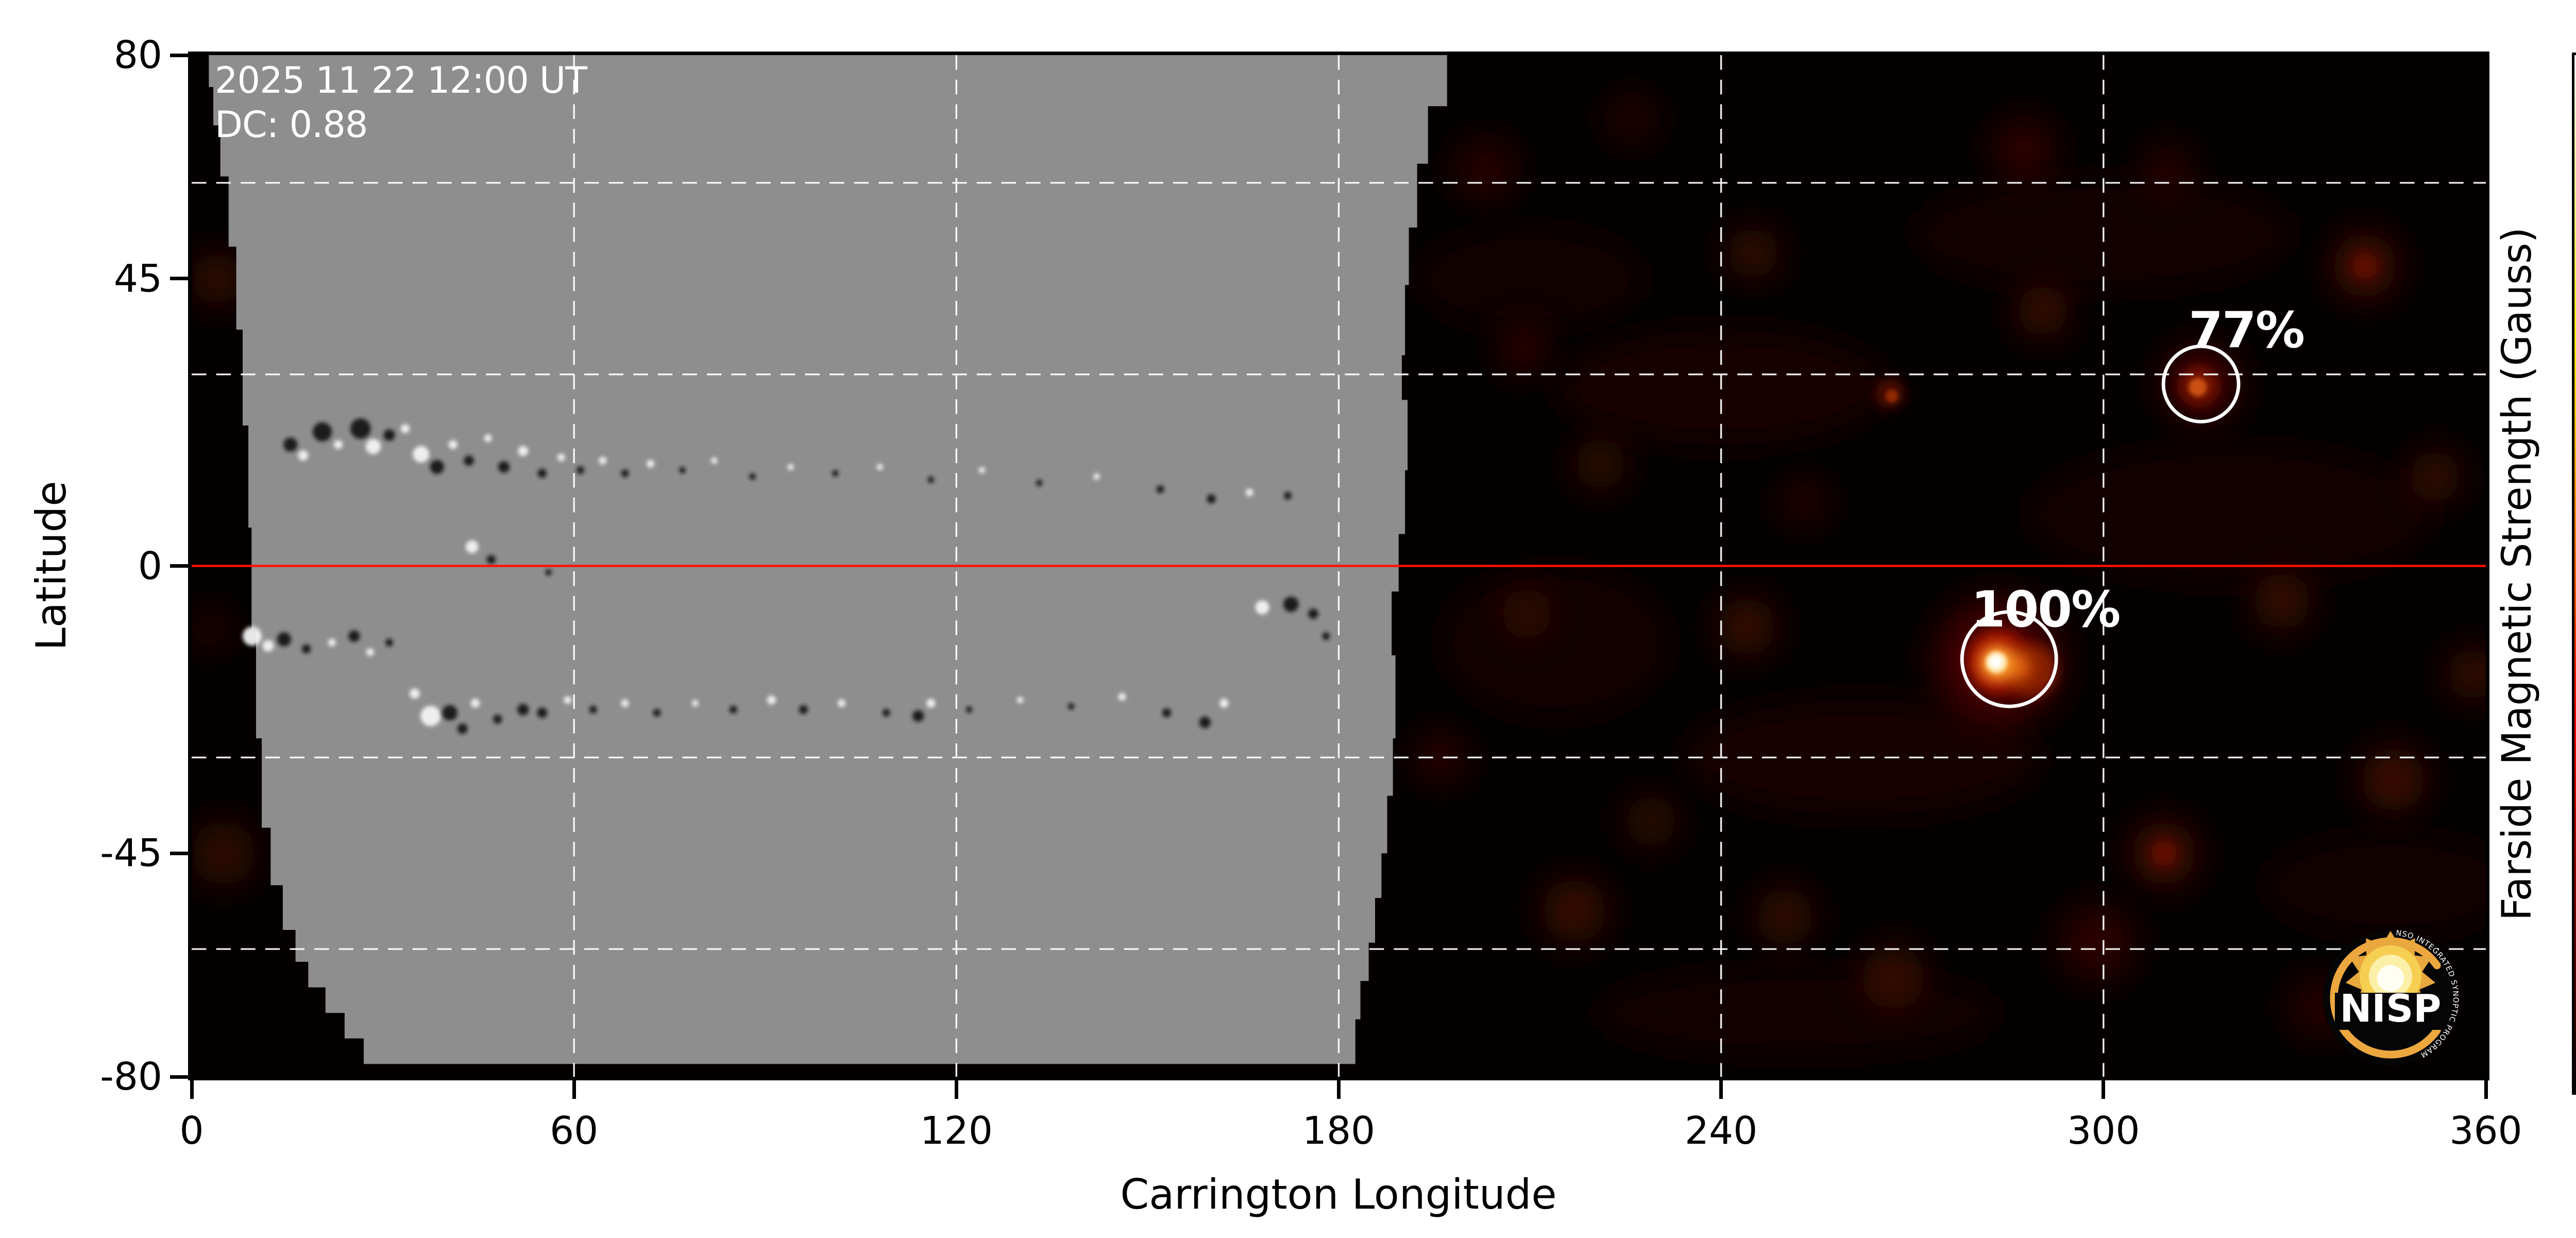  I want to click on x-axis-title: Carrington Longitude, so click(1338, 1194).